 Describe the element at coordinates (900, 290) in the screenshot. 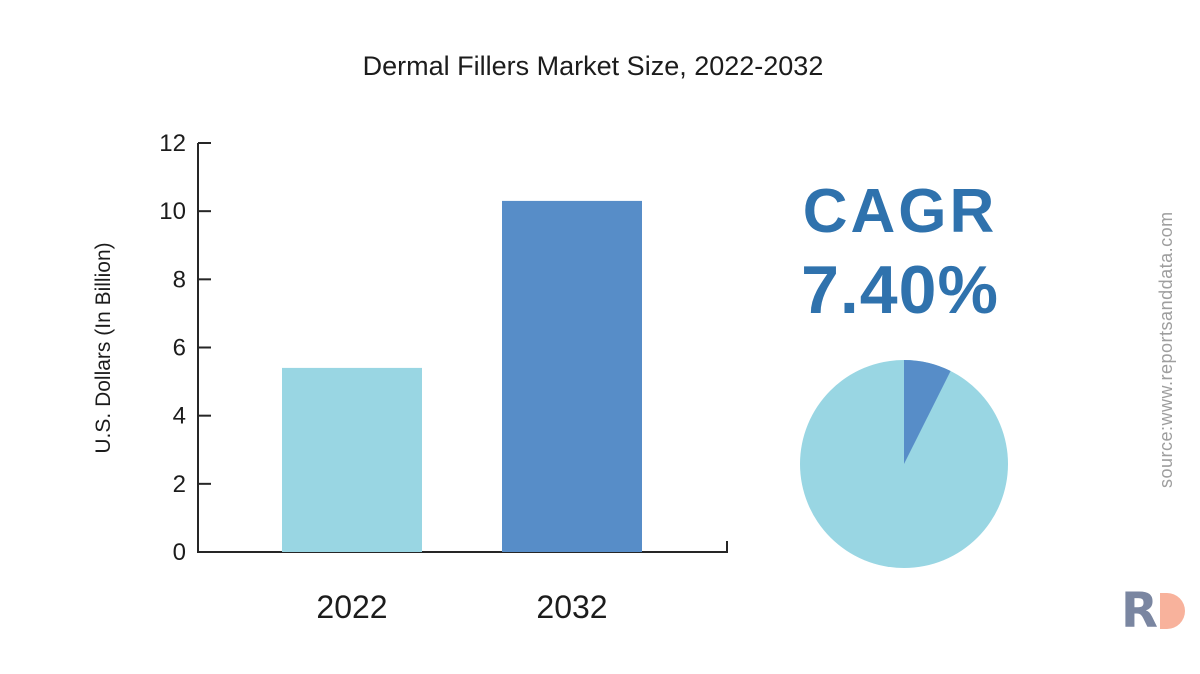

I see `cagr-value: 7.40%` at that location.